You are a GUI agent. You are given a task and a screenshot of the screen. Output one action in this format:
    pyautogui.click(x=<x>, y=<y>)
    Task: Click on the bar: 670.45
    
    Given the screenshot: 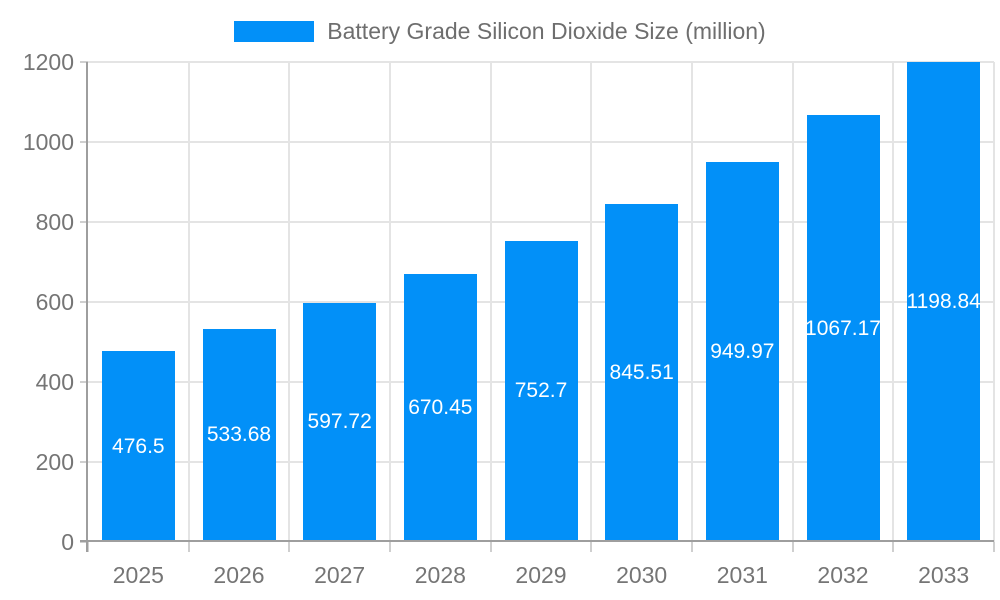 What is the action you would take?
    pyautogui.click(x=440, y=407)
    